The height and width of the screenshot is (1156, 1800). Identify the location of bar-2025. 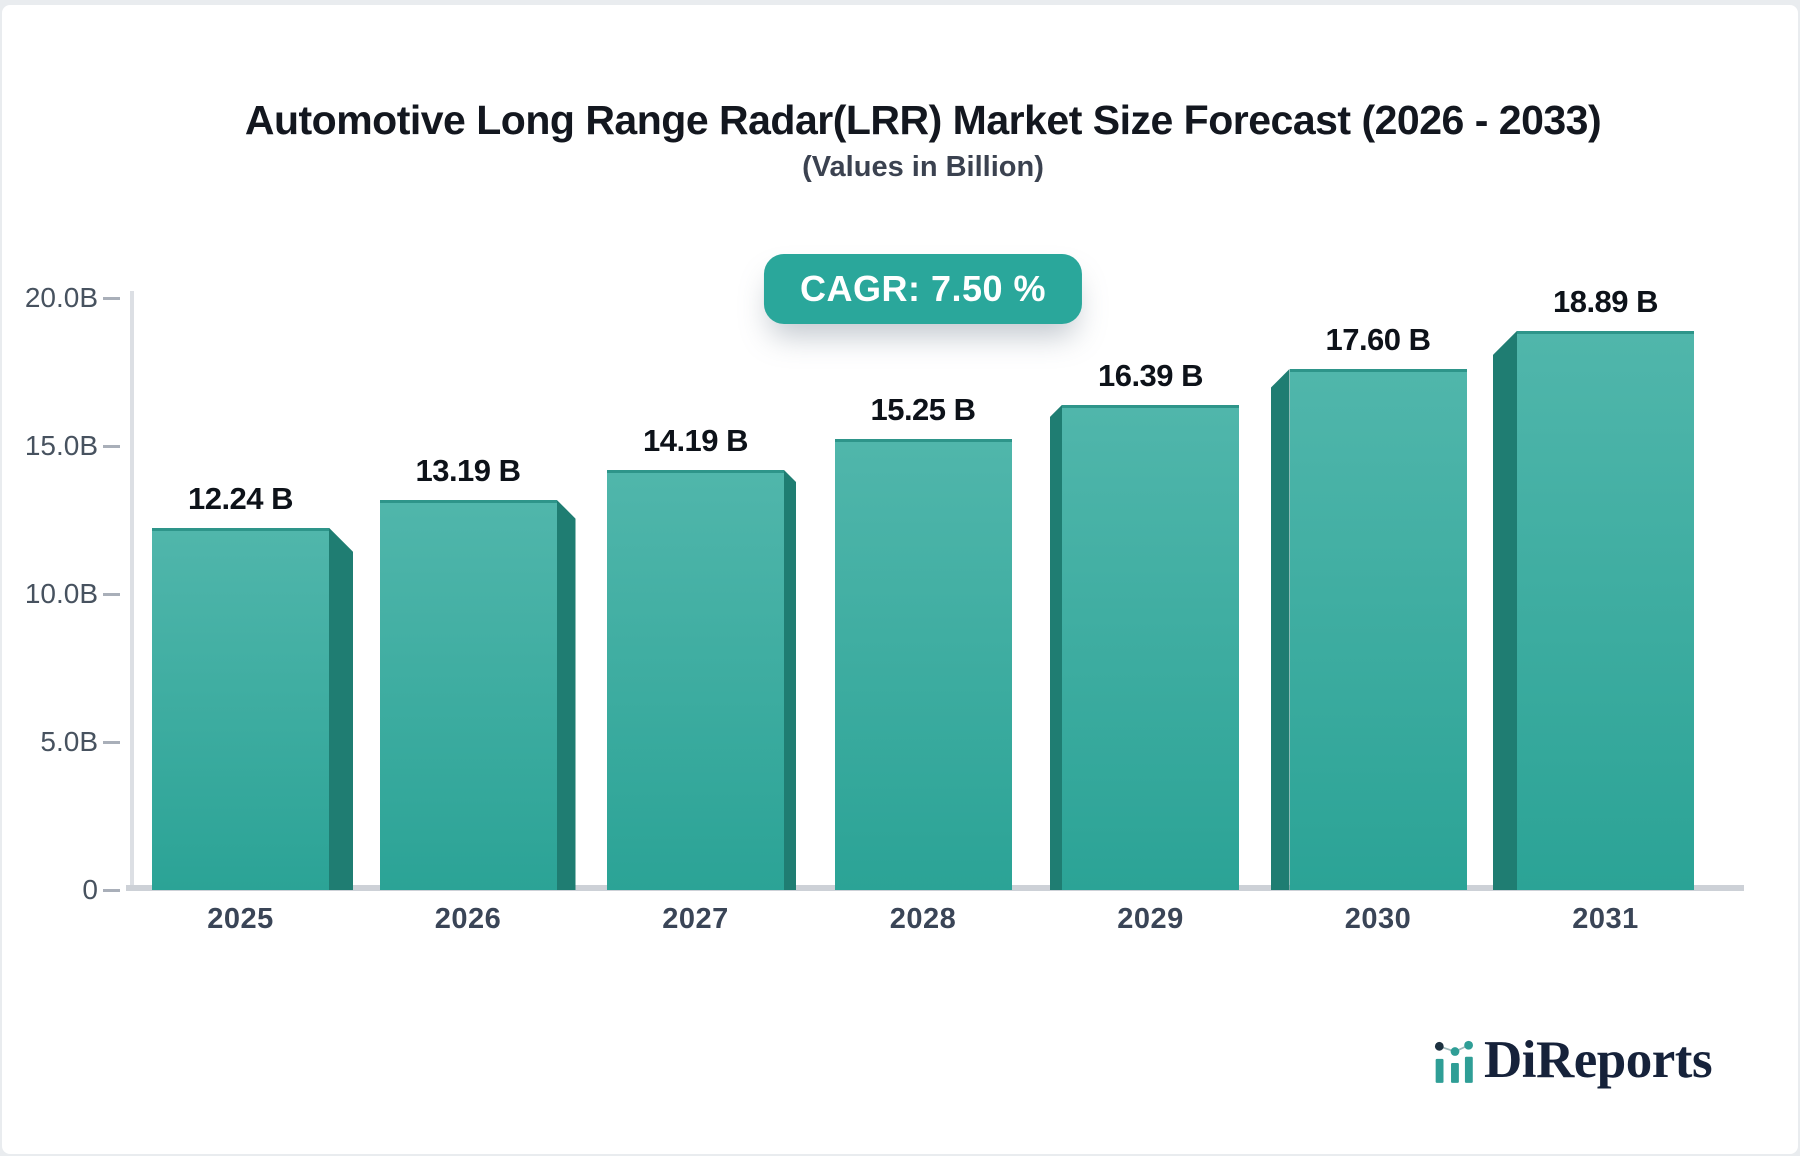
(240, 708).